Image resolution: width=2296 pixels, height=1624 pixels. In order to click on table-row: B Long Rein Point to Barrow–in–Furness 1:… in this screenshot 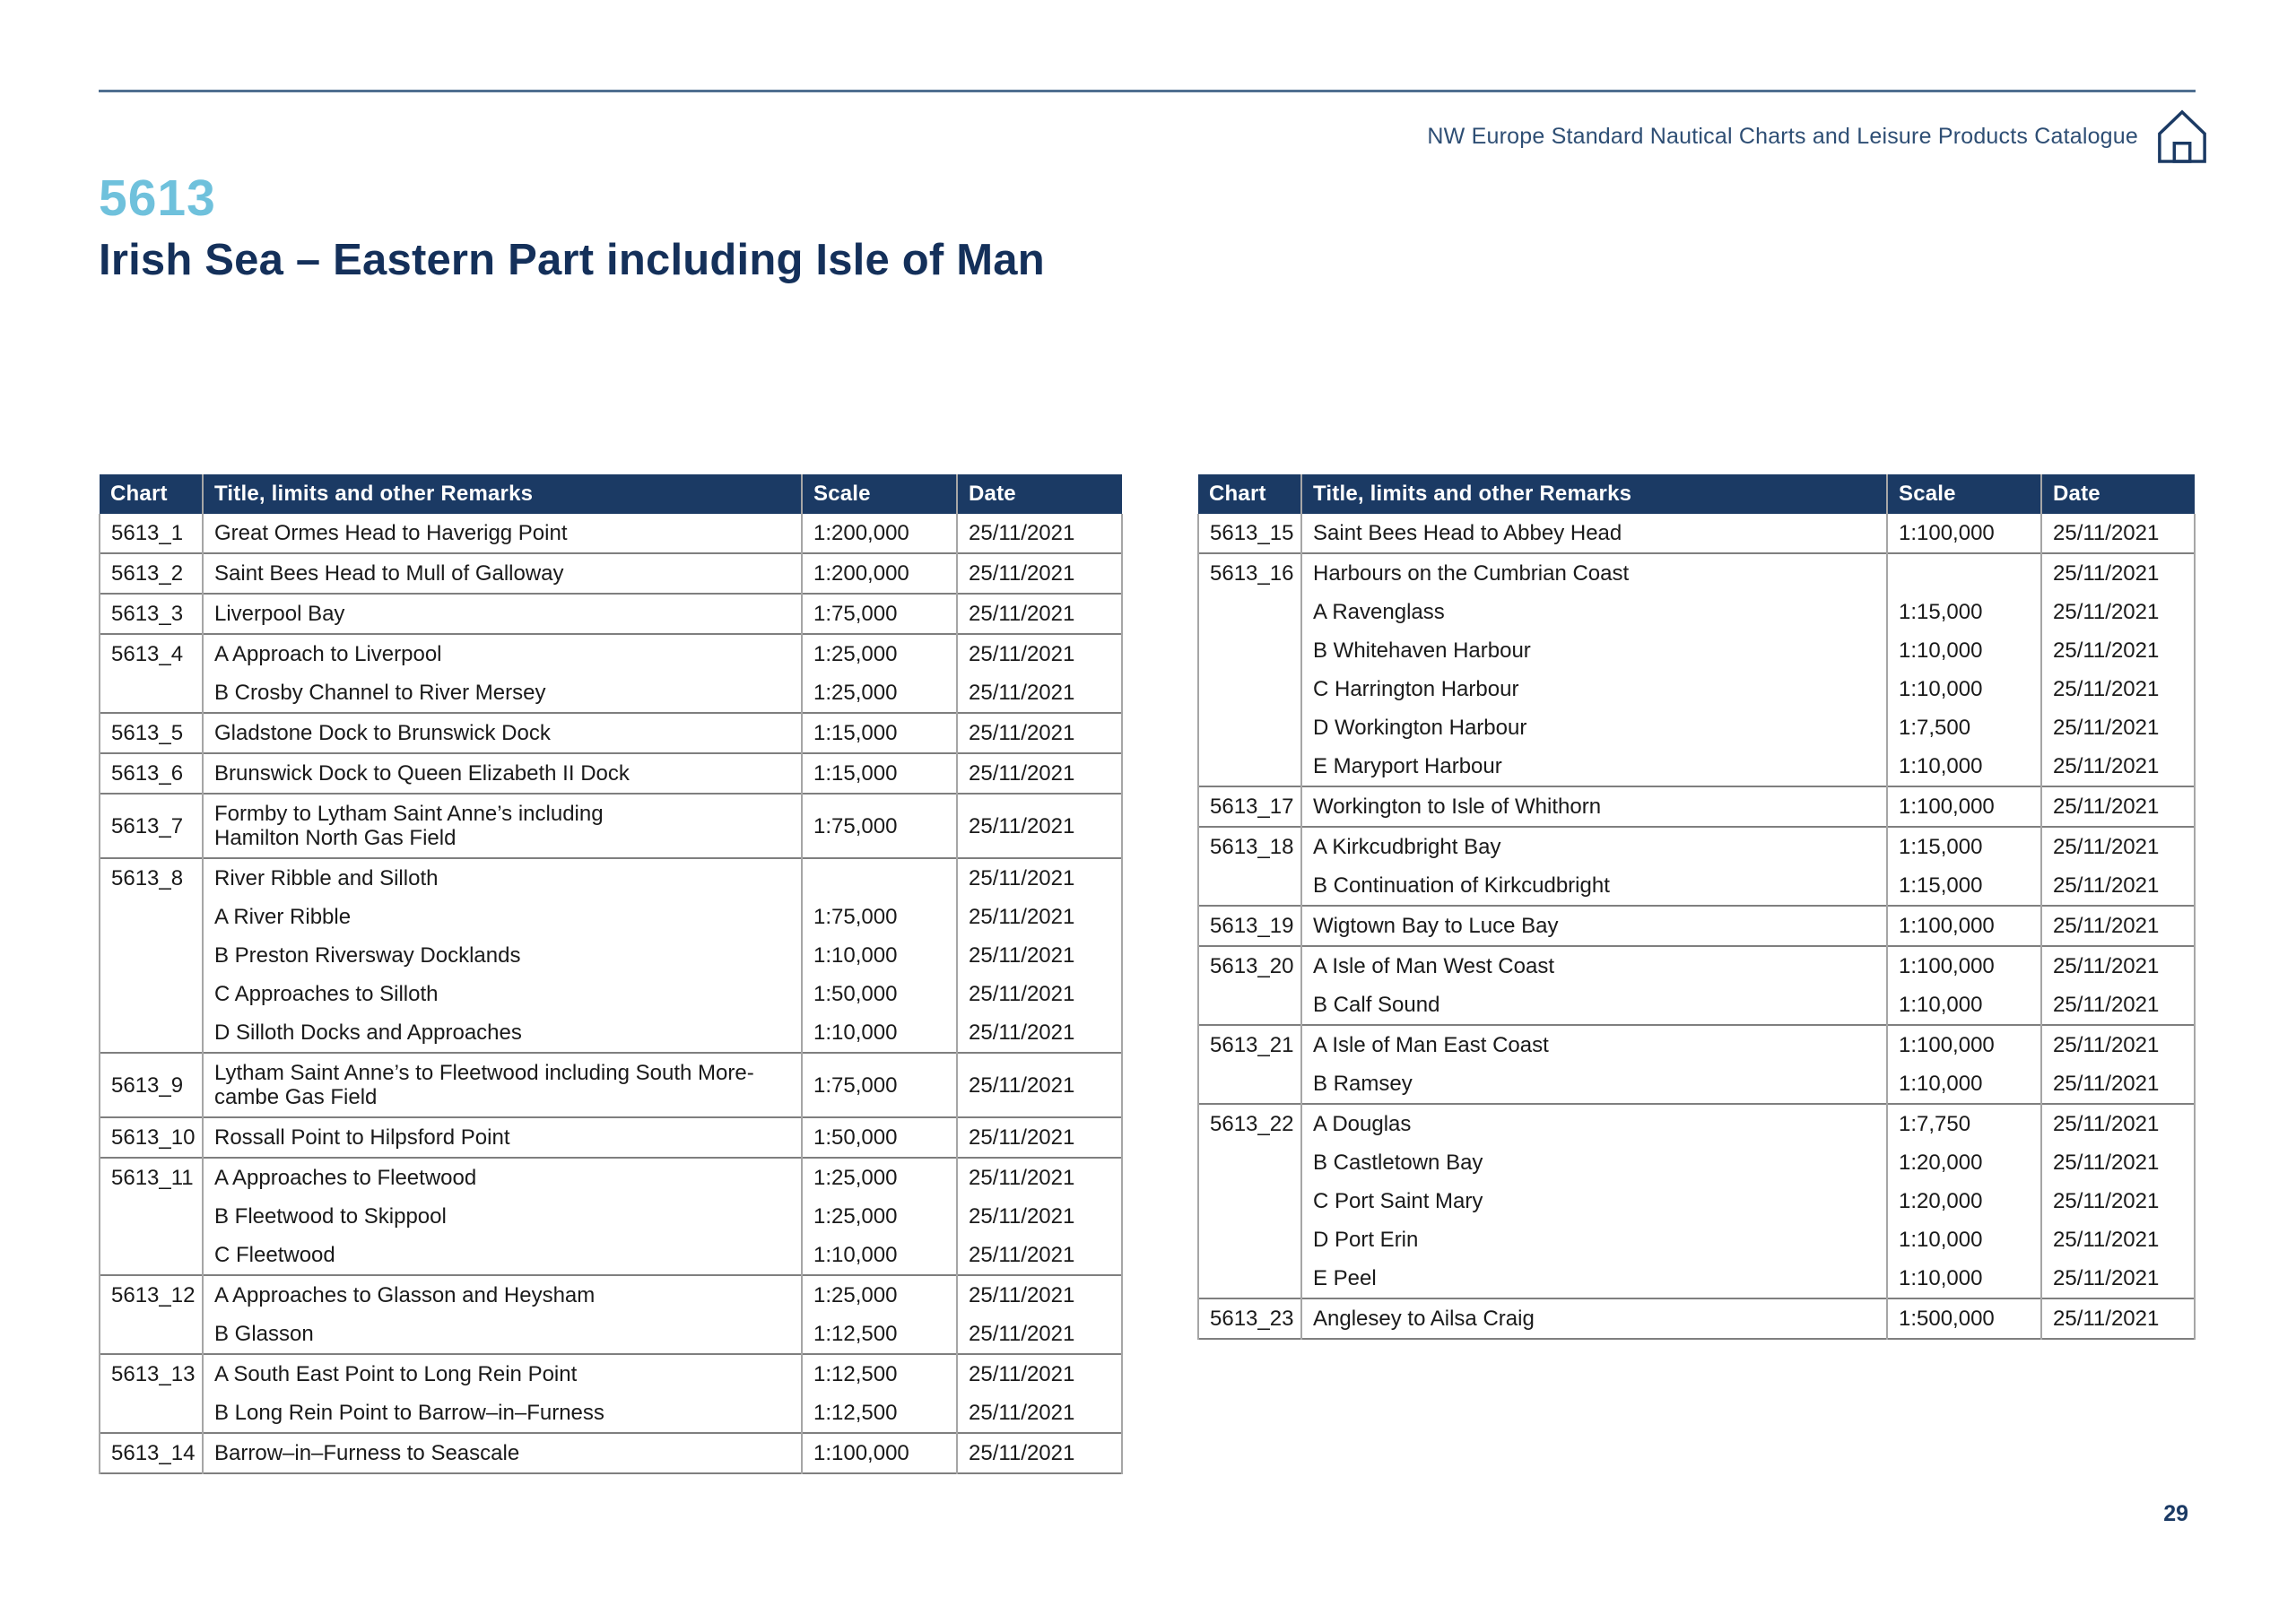, I will do `click(611, 1413)`.